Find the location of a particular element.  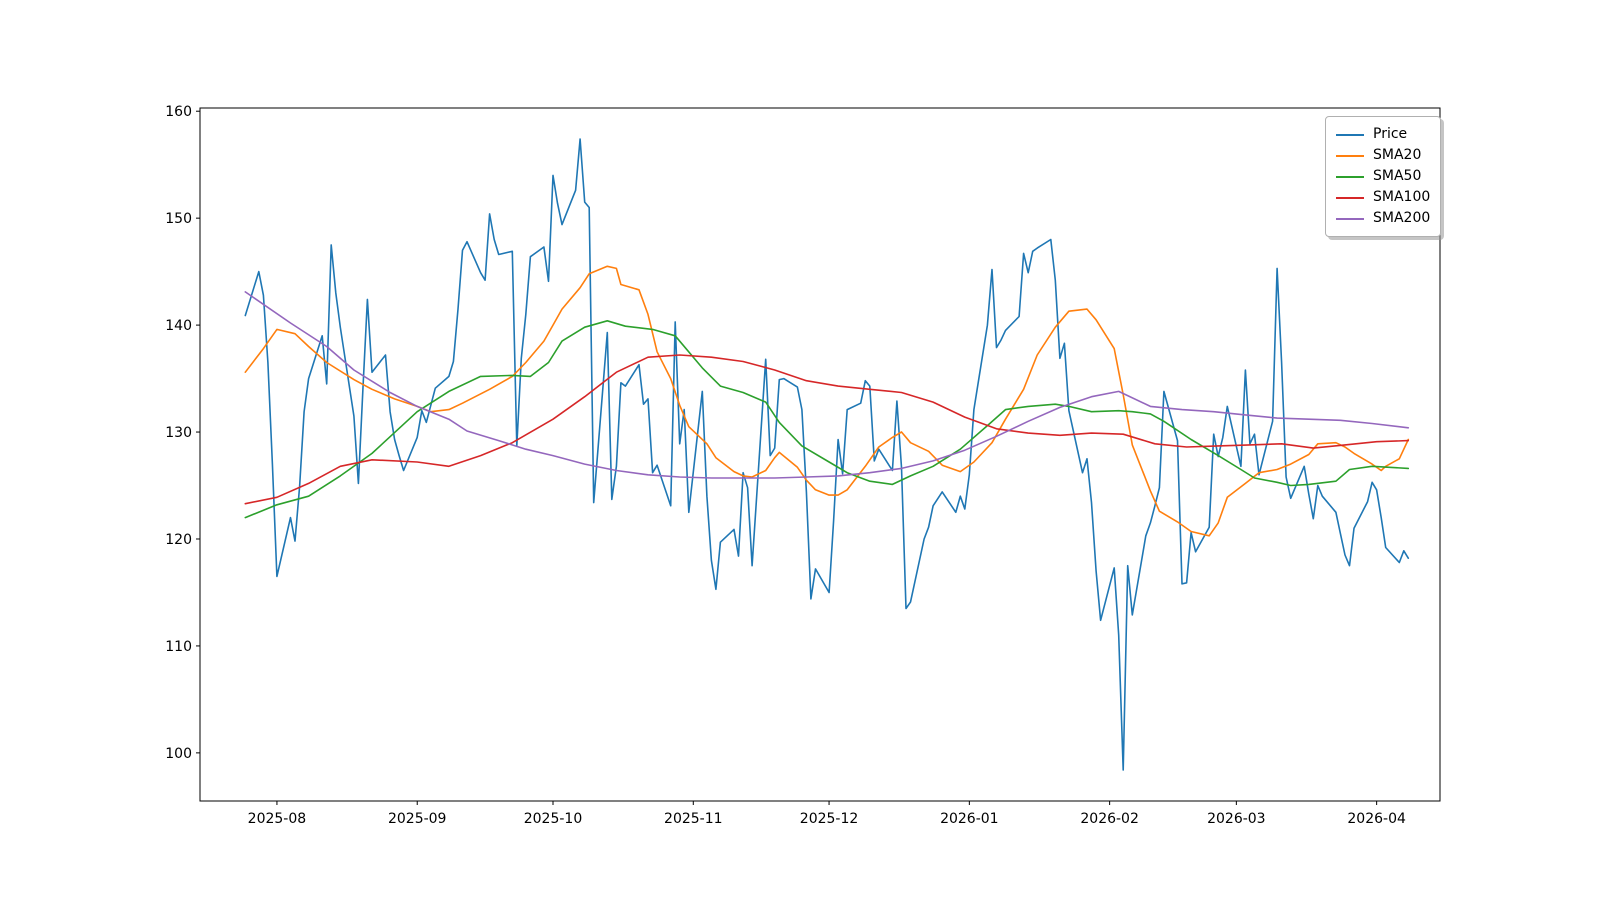

legend-entry-sma50: SMA50 is located at coordinates (1383, 176).